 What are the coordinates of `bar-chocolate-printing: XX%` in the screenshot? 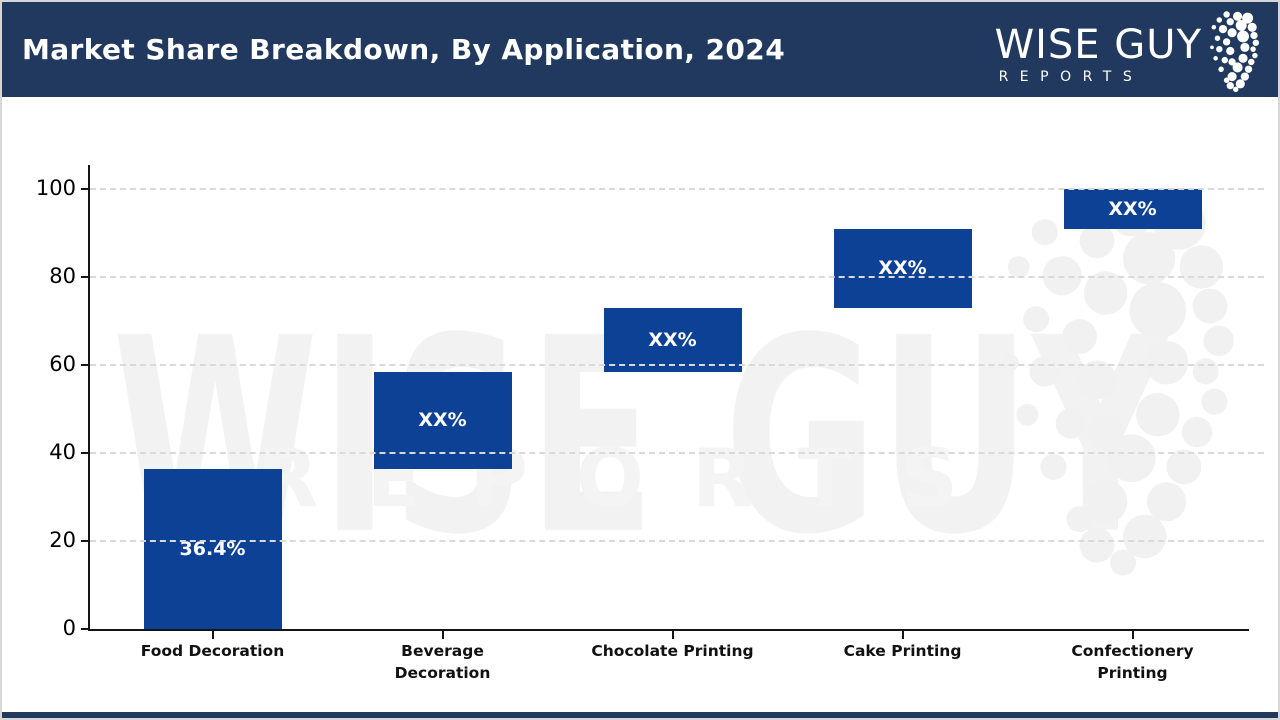 It's located at (672, 340).